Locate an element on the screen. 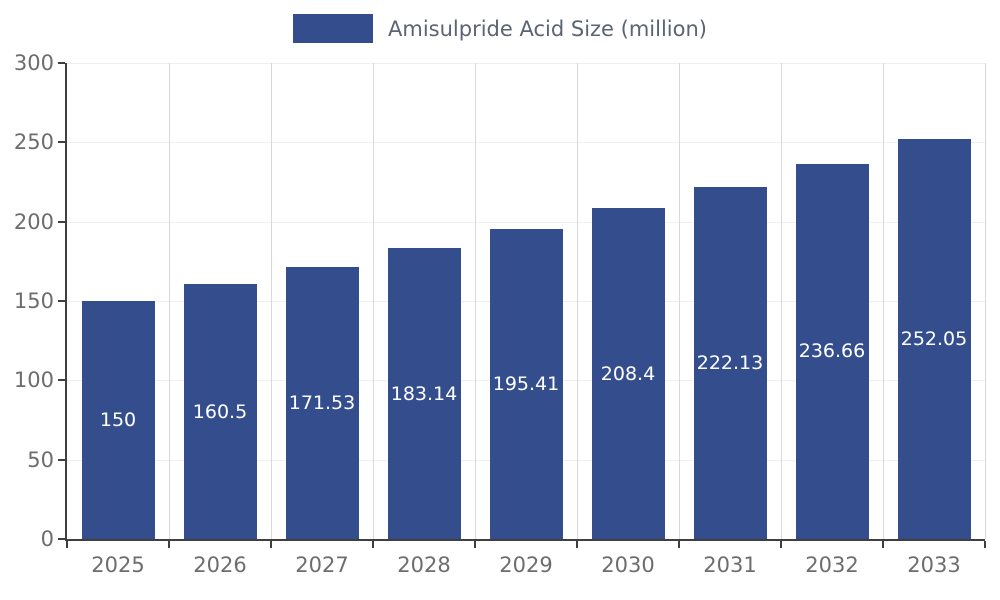 The width and height of the screenshot is (1000, 600). bar: 222.13 is located at coordinates (730, 362).